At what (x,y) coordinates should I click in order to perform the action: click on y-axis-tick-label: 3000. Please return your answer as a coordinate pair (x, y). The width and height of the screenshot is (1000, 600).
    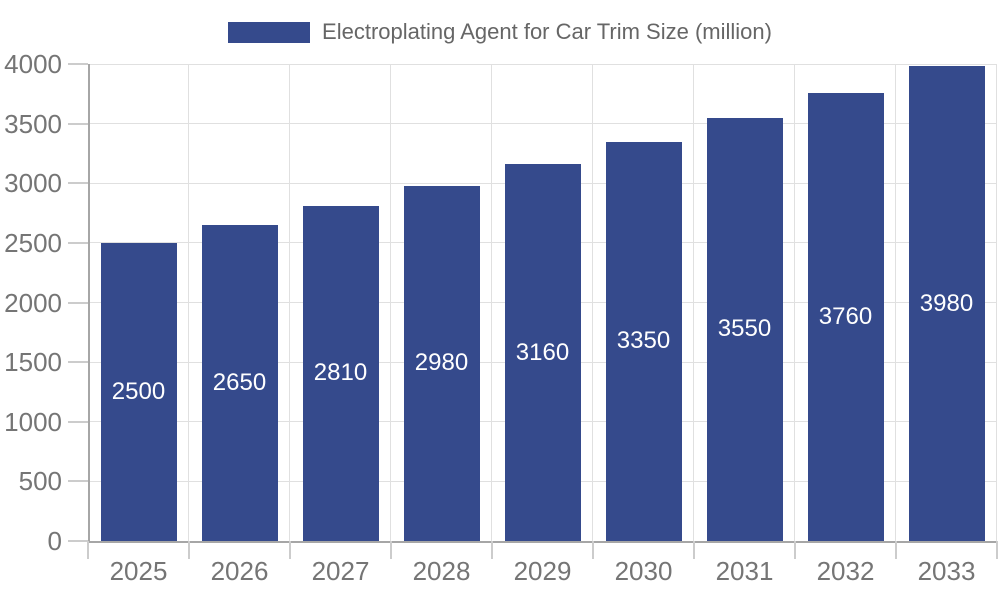
    Looking at the image, I should click on (33, 183).